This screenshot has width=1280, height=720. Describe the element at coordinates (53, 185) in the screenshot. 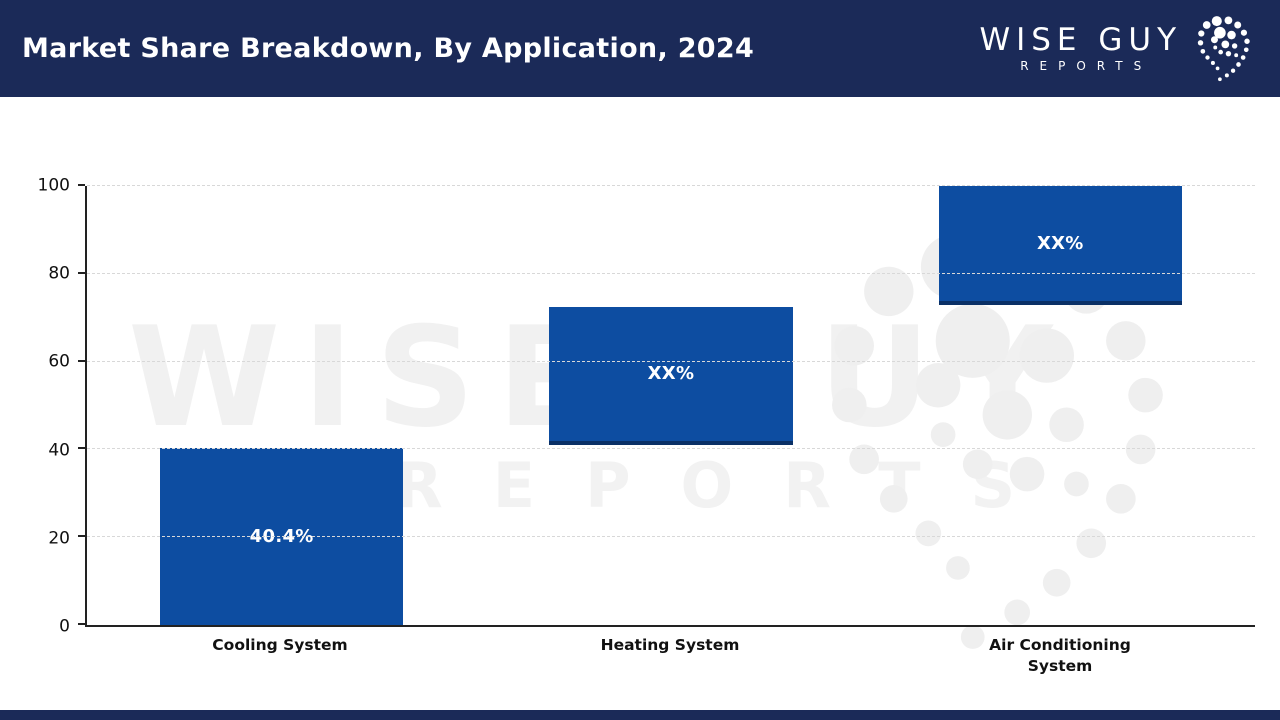

I see `y-tick-label: 100` at that location.